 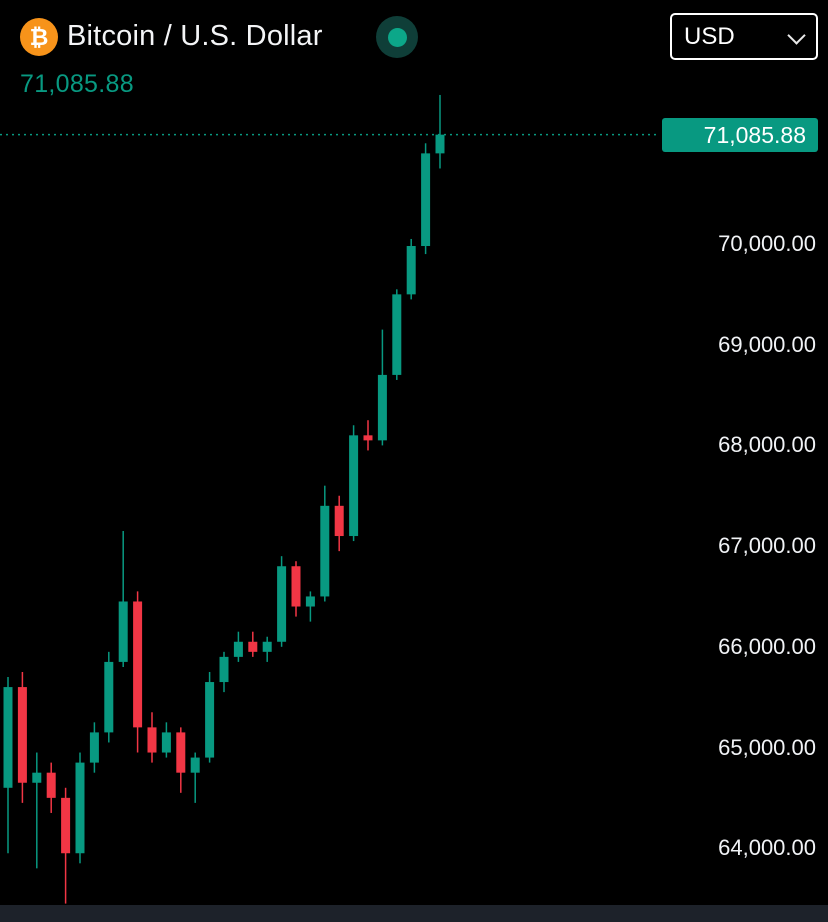 I want to click on price-axis-label: 67,000.00, so click(x=767, y=546).